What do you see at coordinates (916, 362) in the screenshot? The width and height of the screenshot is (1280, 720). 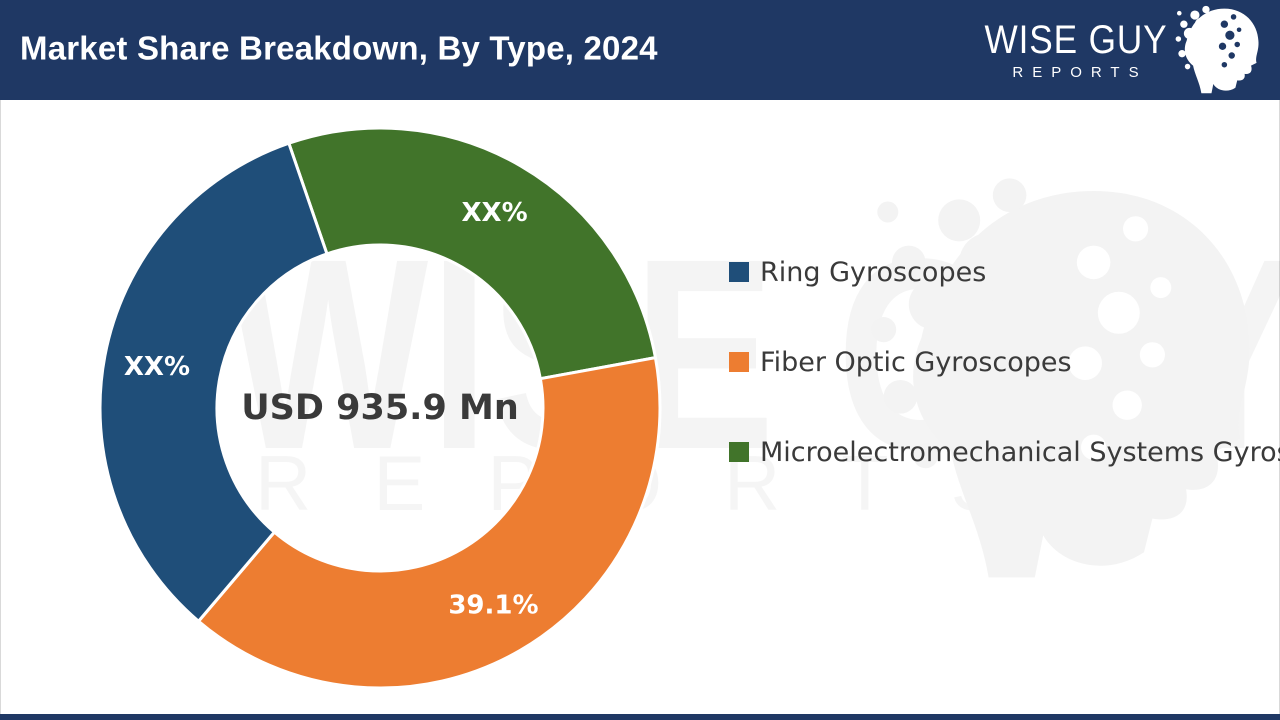 I see `legend-label: Fiber Optic Gyroscopes` at bounding box center [916, 362].